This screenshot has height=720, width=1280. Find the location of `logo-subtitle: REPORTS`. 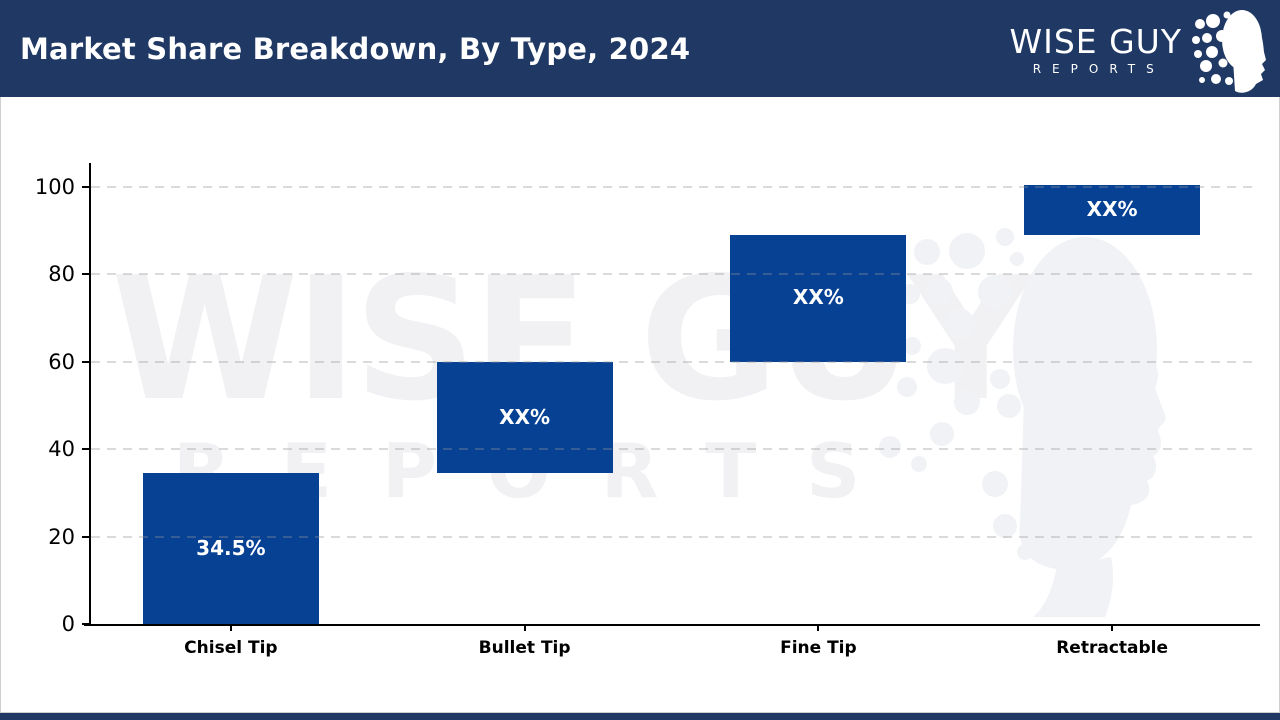

logo-subtitle: REPORTS is located at coordinates (1098, 69).